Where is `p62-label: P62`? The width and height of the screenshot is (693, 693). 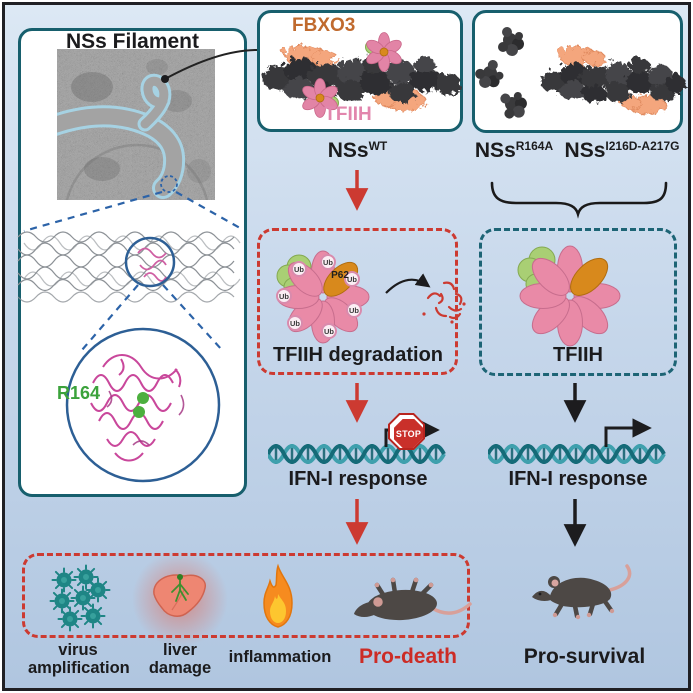
p62-label: P62 is located at coordinates (340, 275).